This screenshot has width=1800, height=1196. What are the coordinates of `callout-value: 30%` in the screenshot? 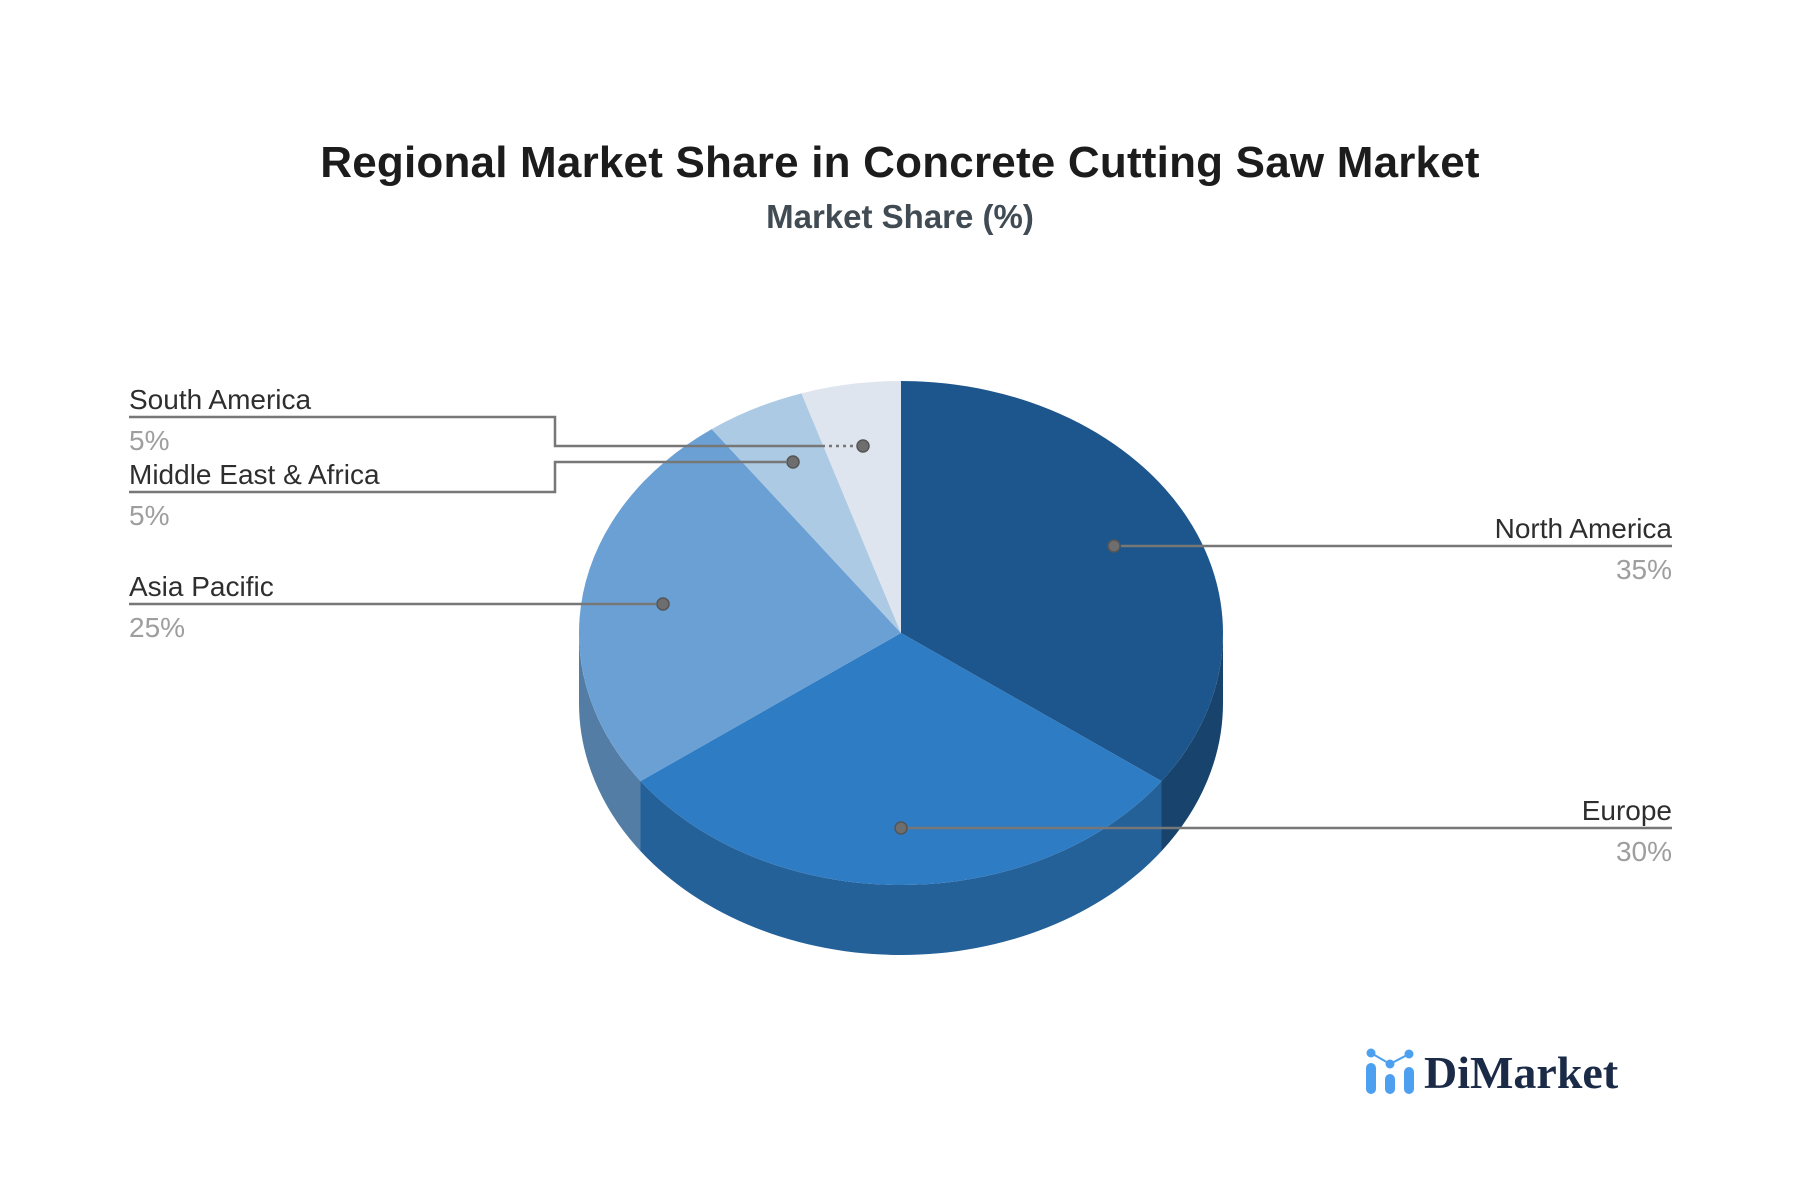 It's located at (1643, 852).